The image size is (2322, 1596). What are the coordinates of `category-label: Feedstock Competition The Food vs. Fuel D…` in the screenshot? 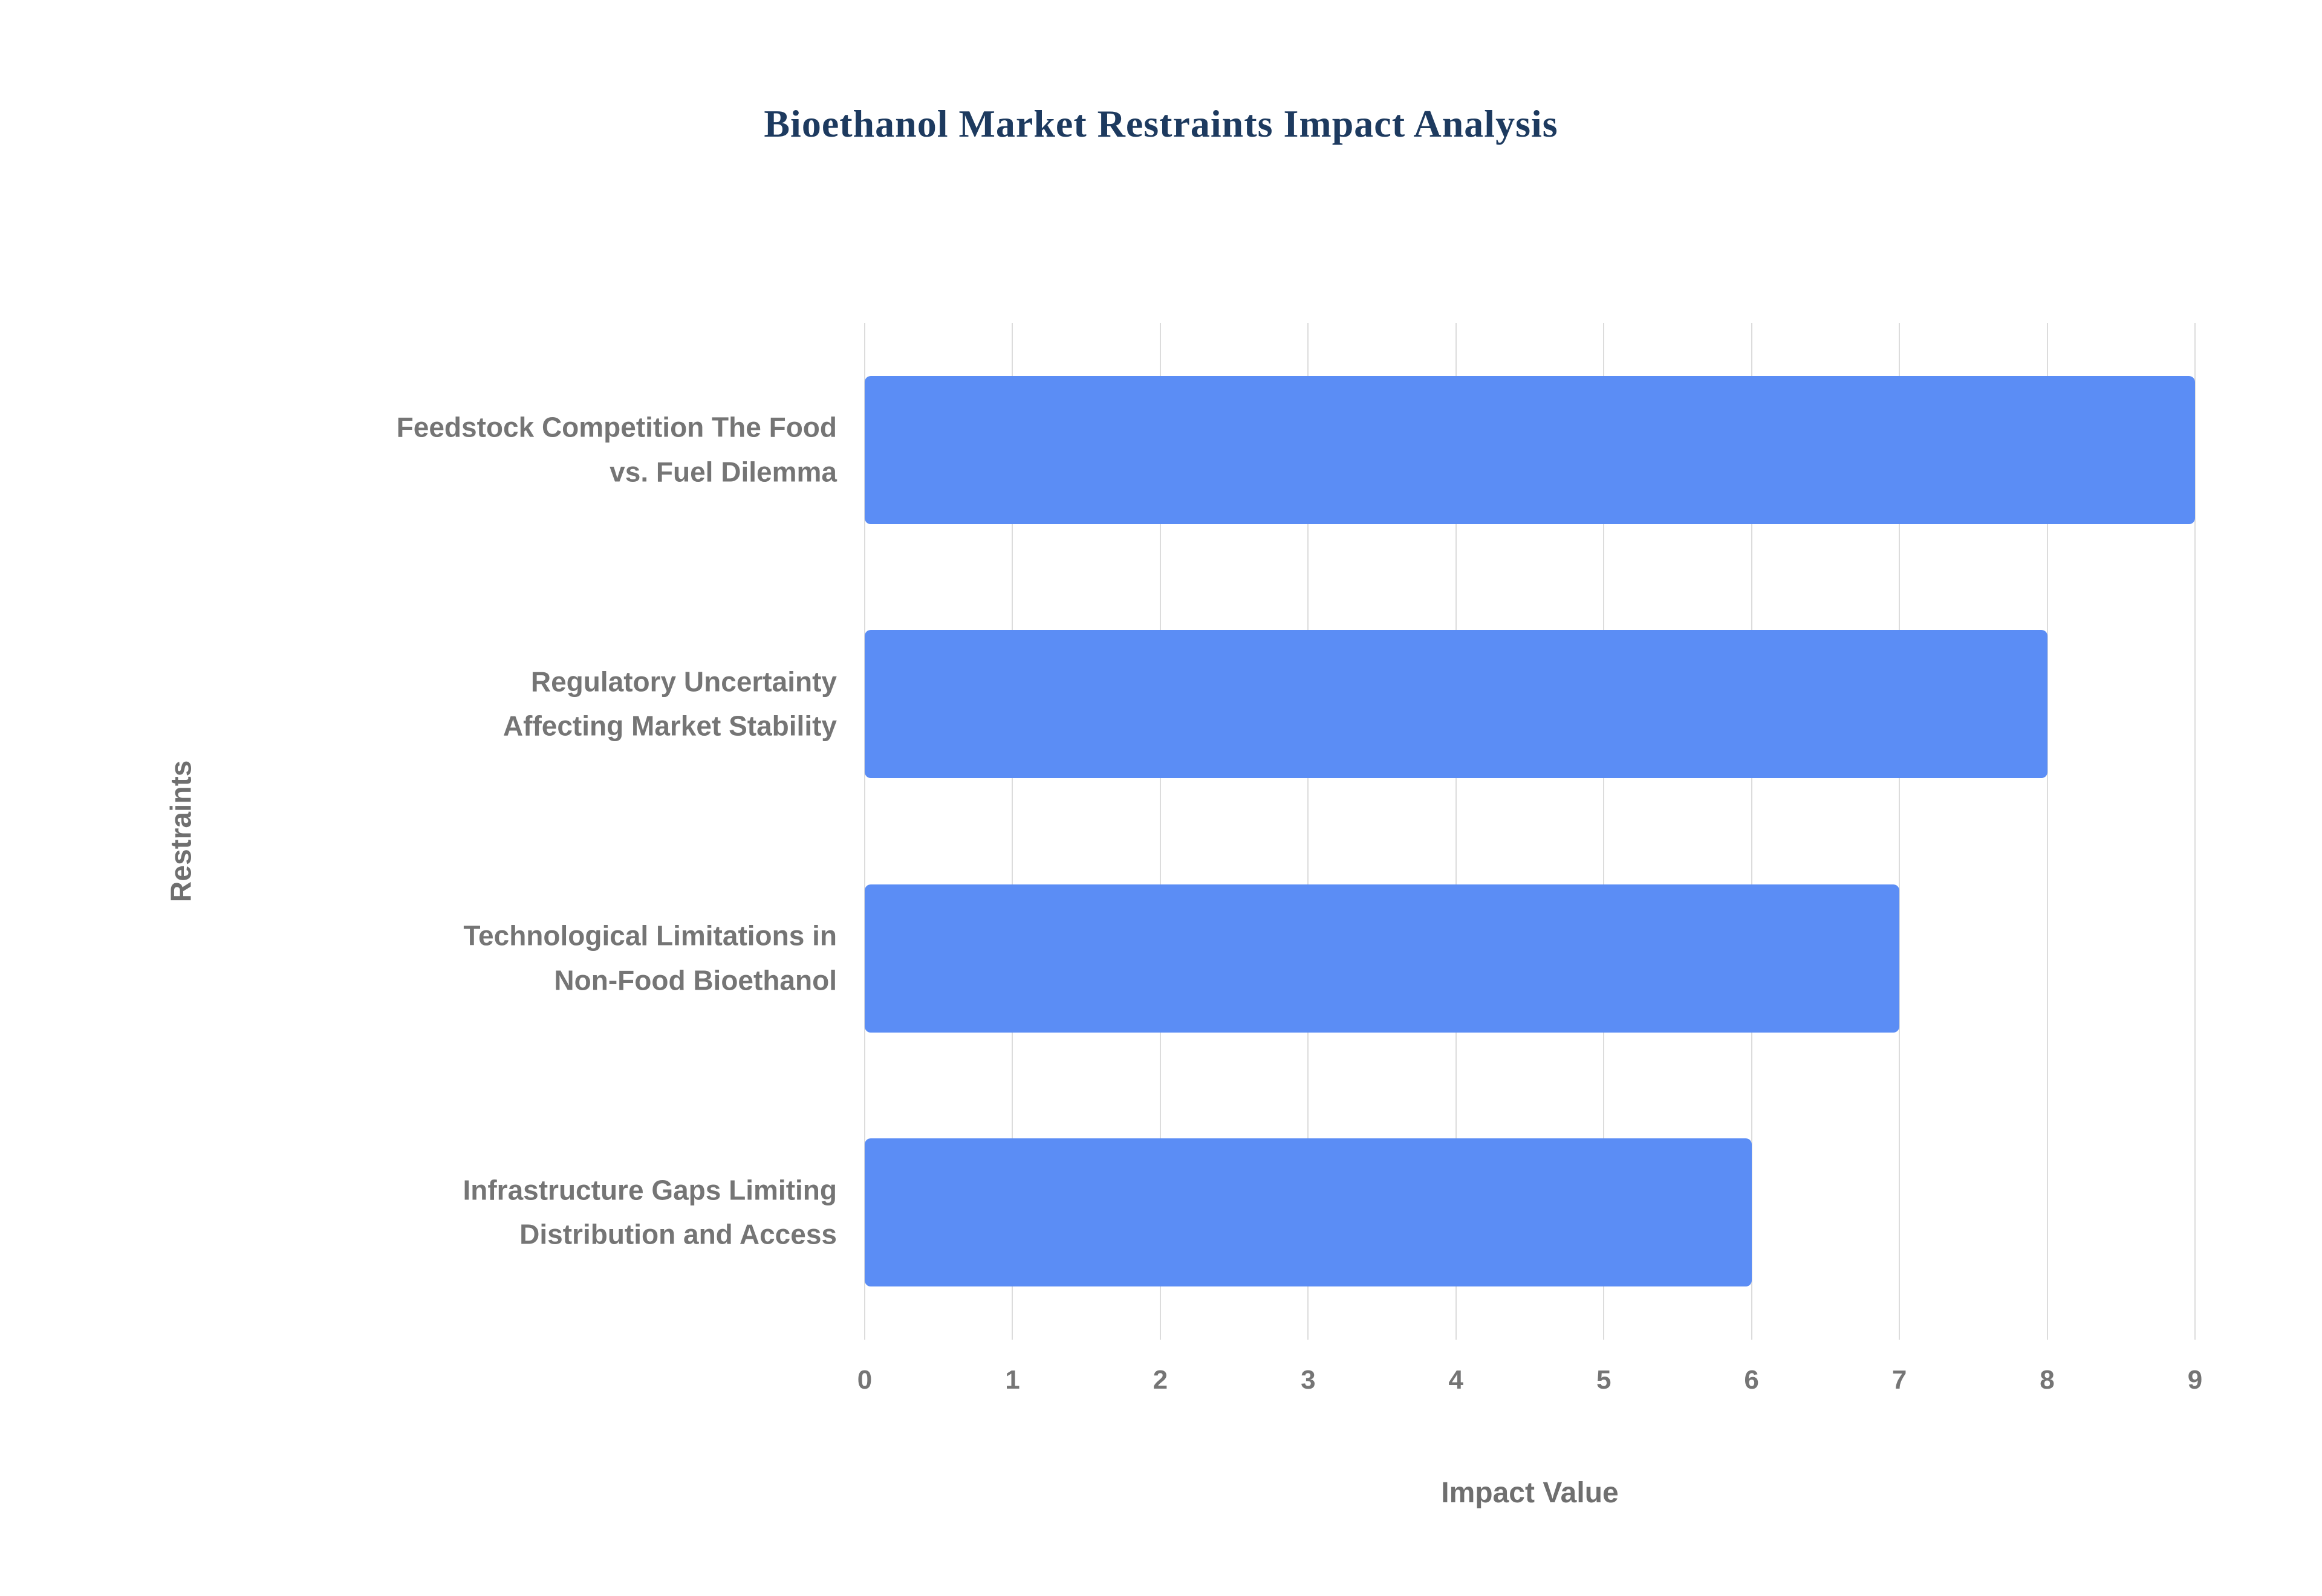 It's located at (617, 450).